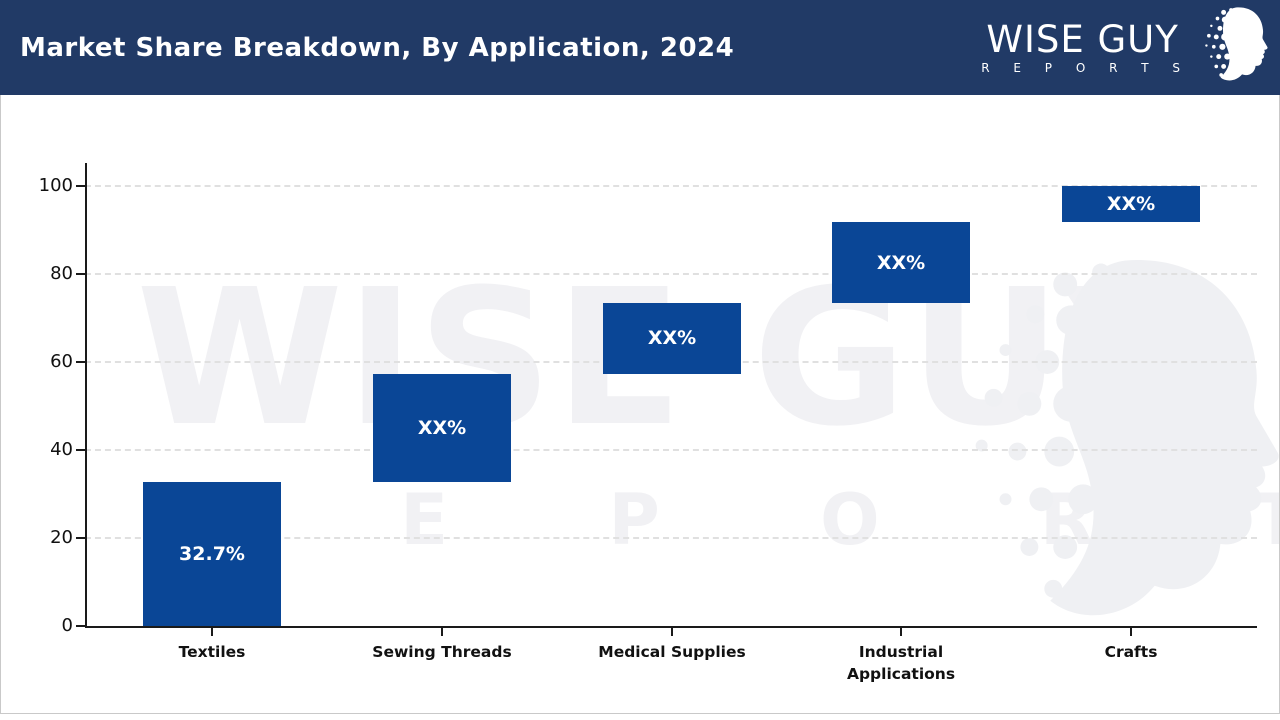 The image size is (1280, 720). Describe the element at coordinates (1082, 39) in the screenshot. I see `logo-wordmark: WISE GUY` at that location.